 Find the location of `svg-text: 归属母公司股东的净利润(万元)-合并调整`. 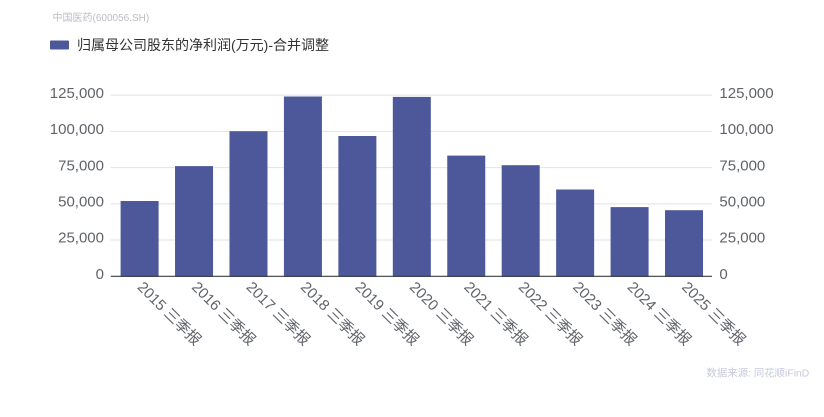

svg-text: 归属母公司股东的净利润(万元)-合并调整 is located at coordinates (203, 45).